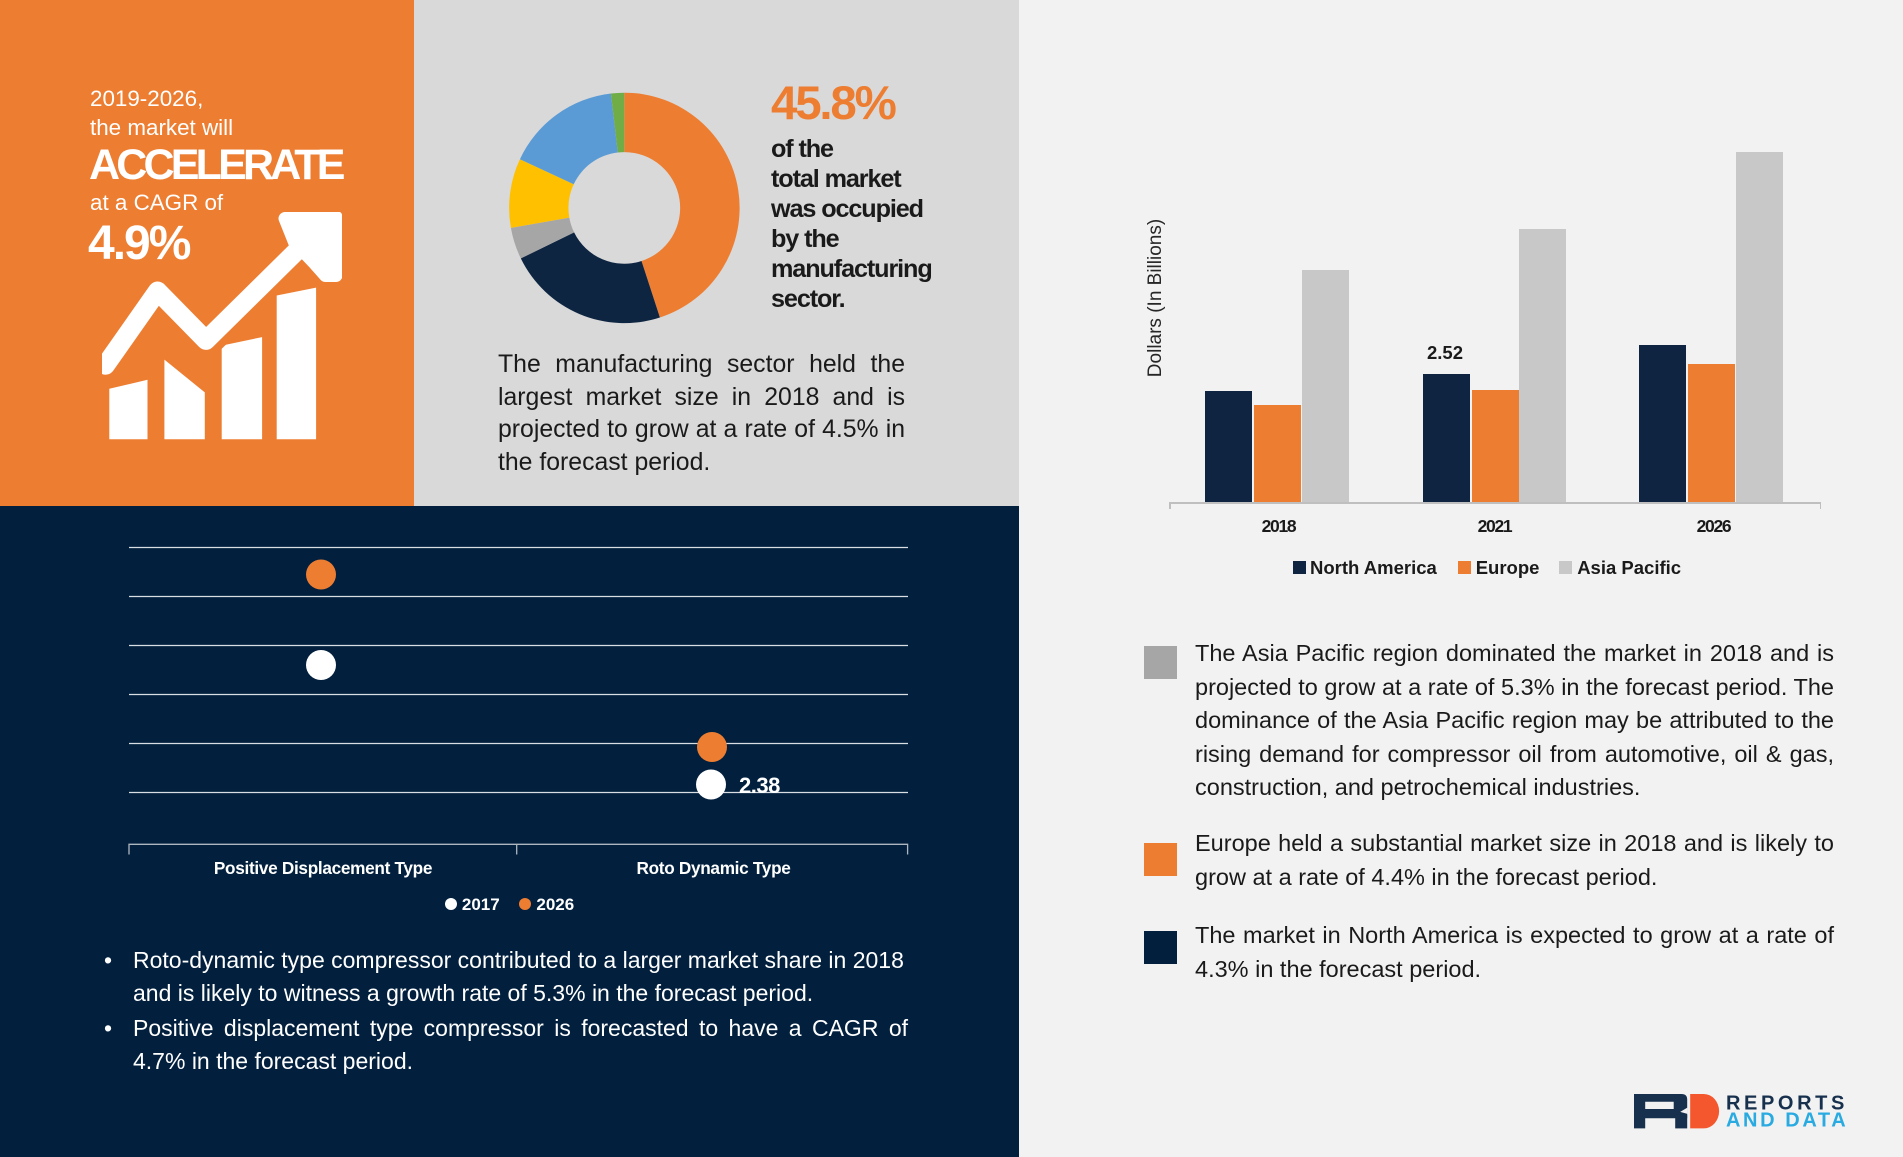 The width and height of the screenshot is (1903, 1157). Describe the element at coordinates (1787, 1119) in the screenshot. I see `svg-text: AND DATA` at that location.